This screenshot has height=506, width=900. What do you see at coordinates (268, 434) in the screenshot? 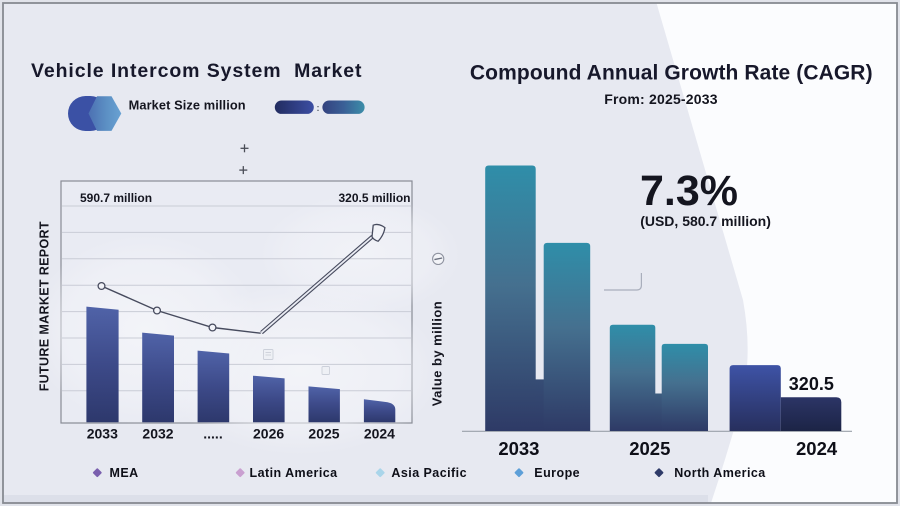
I see `svg-text: 2026` at bounding box center [268, 434].